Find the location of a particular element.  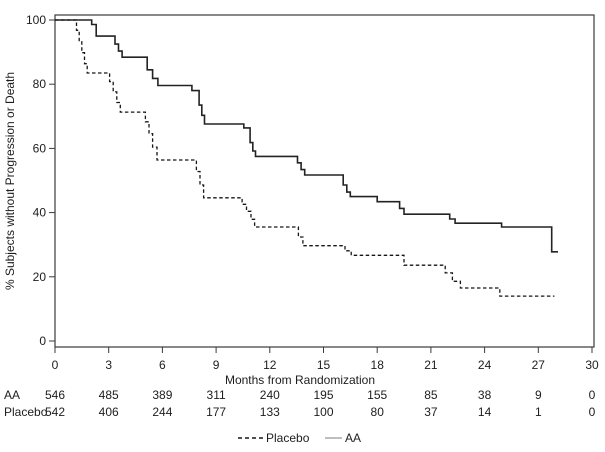

risk-count-placebo: 177 is located at coordinates (216, 412).